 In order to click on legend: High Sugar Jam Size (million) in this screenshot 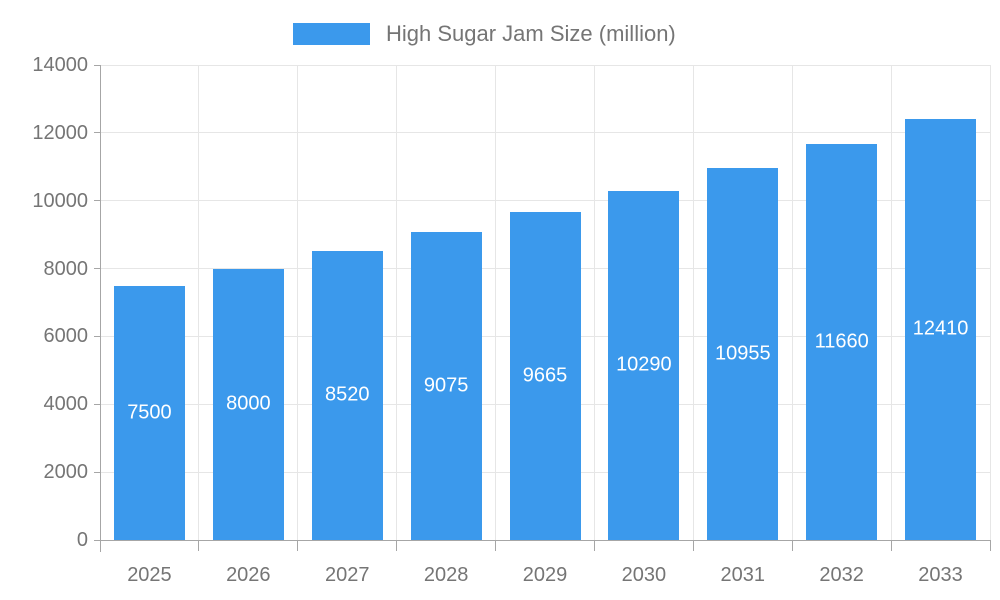, I will do `click(484, 34)`.